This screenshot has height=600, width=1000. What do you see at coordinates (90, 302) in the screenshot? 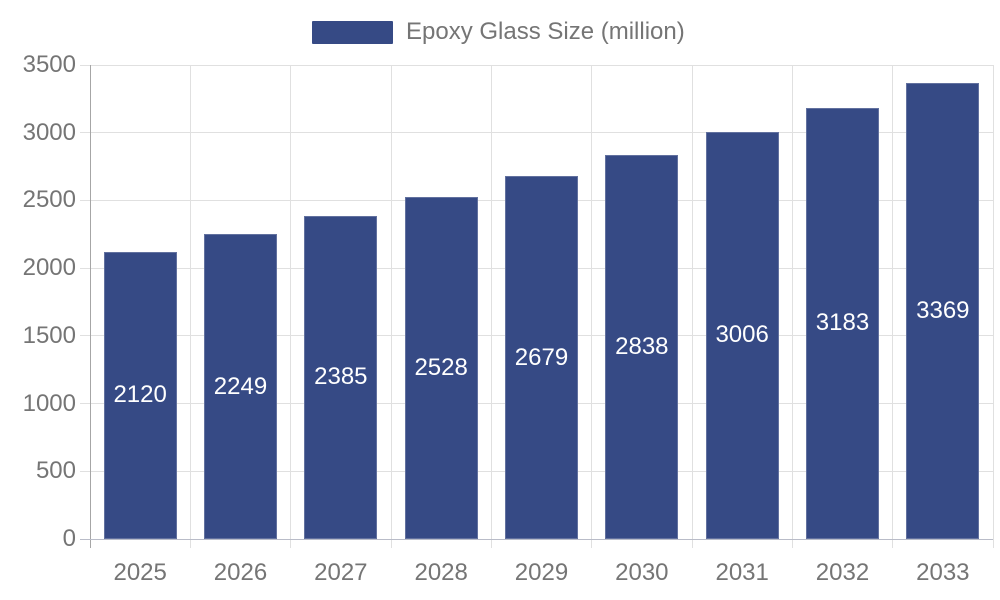
I see `y-axis-line` at bounding box center [90, 302].